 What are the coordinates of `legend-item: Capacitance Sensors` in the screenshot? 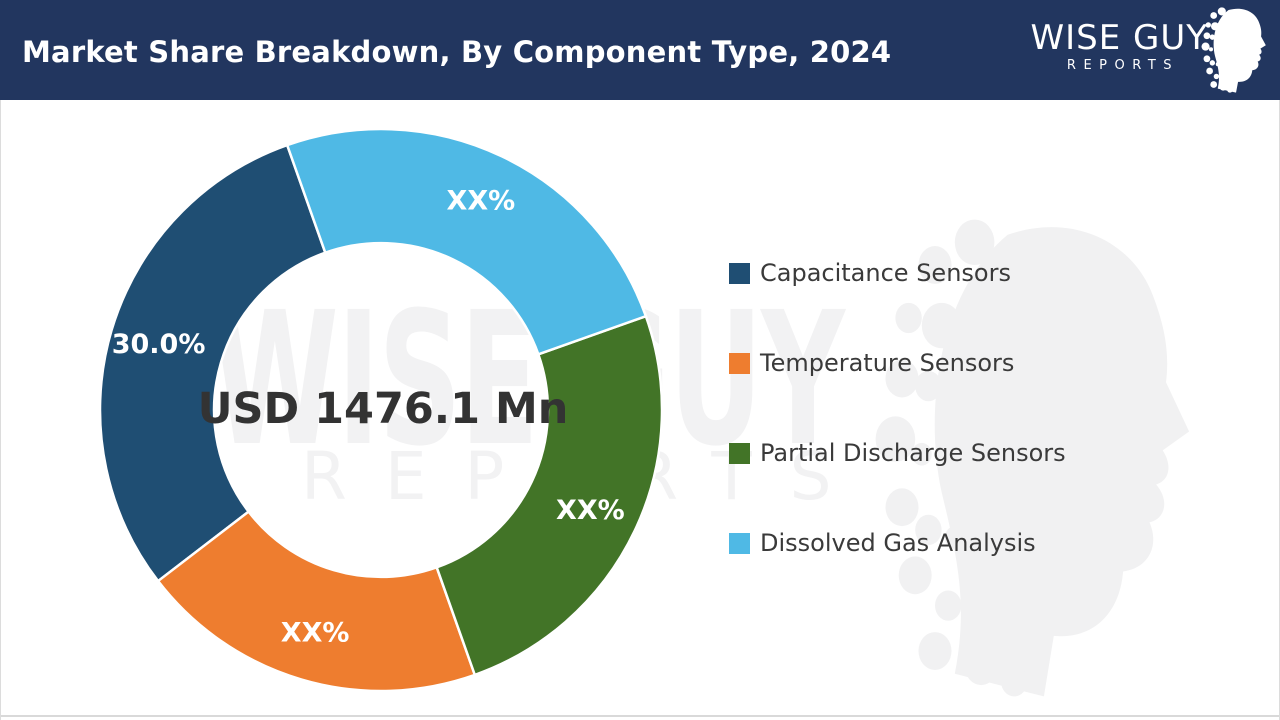 It's located at (897, 273).